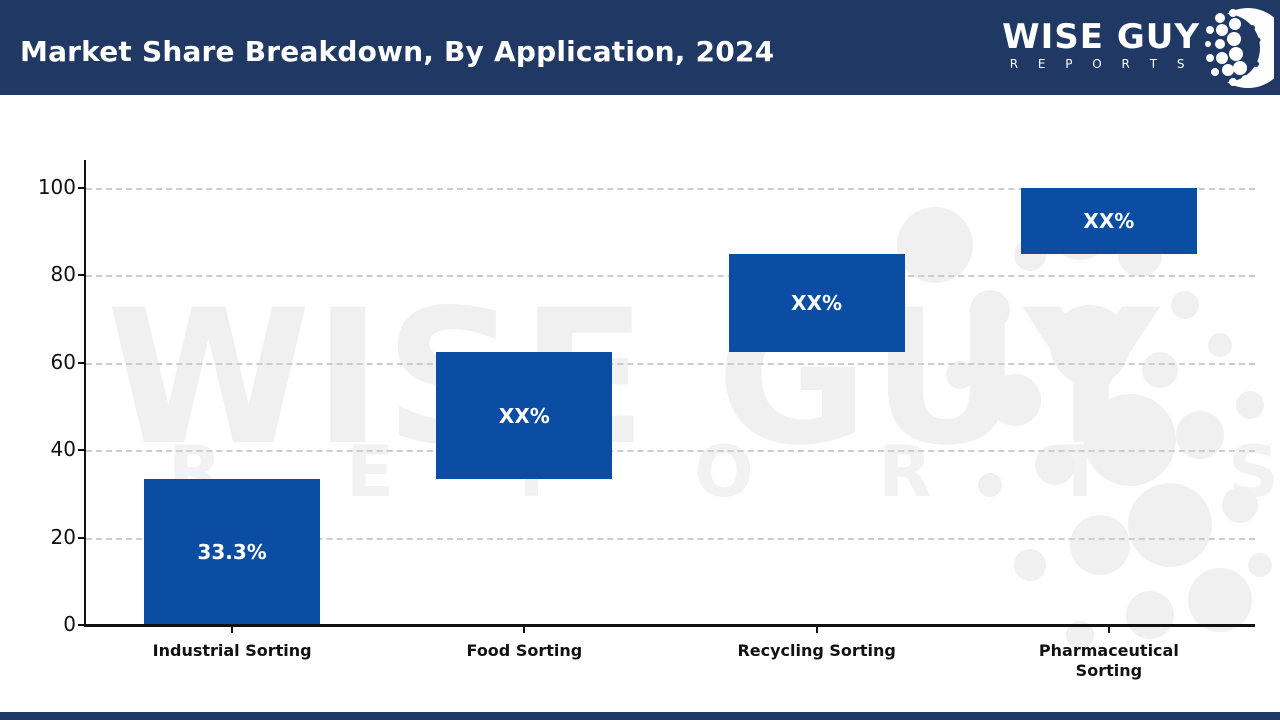 Image resolution: width=1280 pixels, height=720 pixels. I want to click on x-axis-label-industrial-sorting: Industrial Sorting, so click(232, 650).